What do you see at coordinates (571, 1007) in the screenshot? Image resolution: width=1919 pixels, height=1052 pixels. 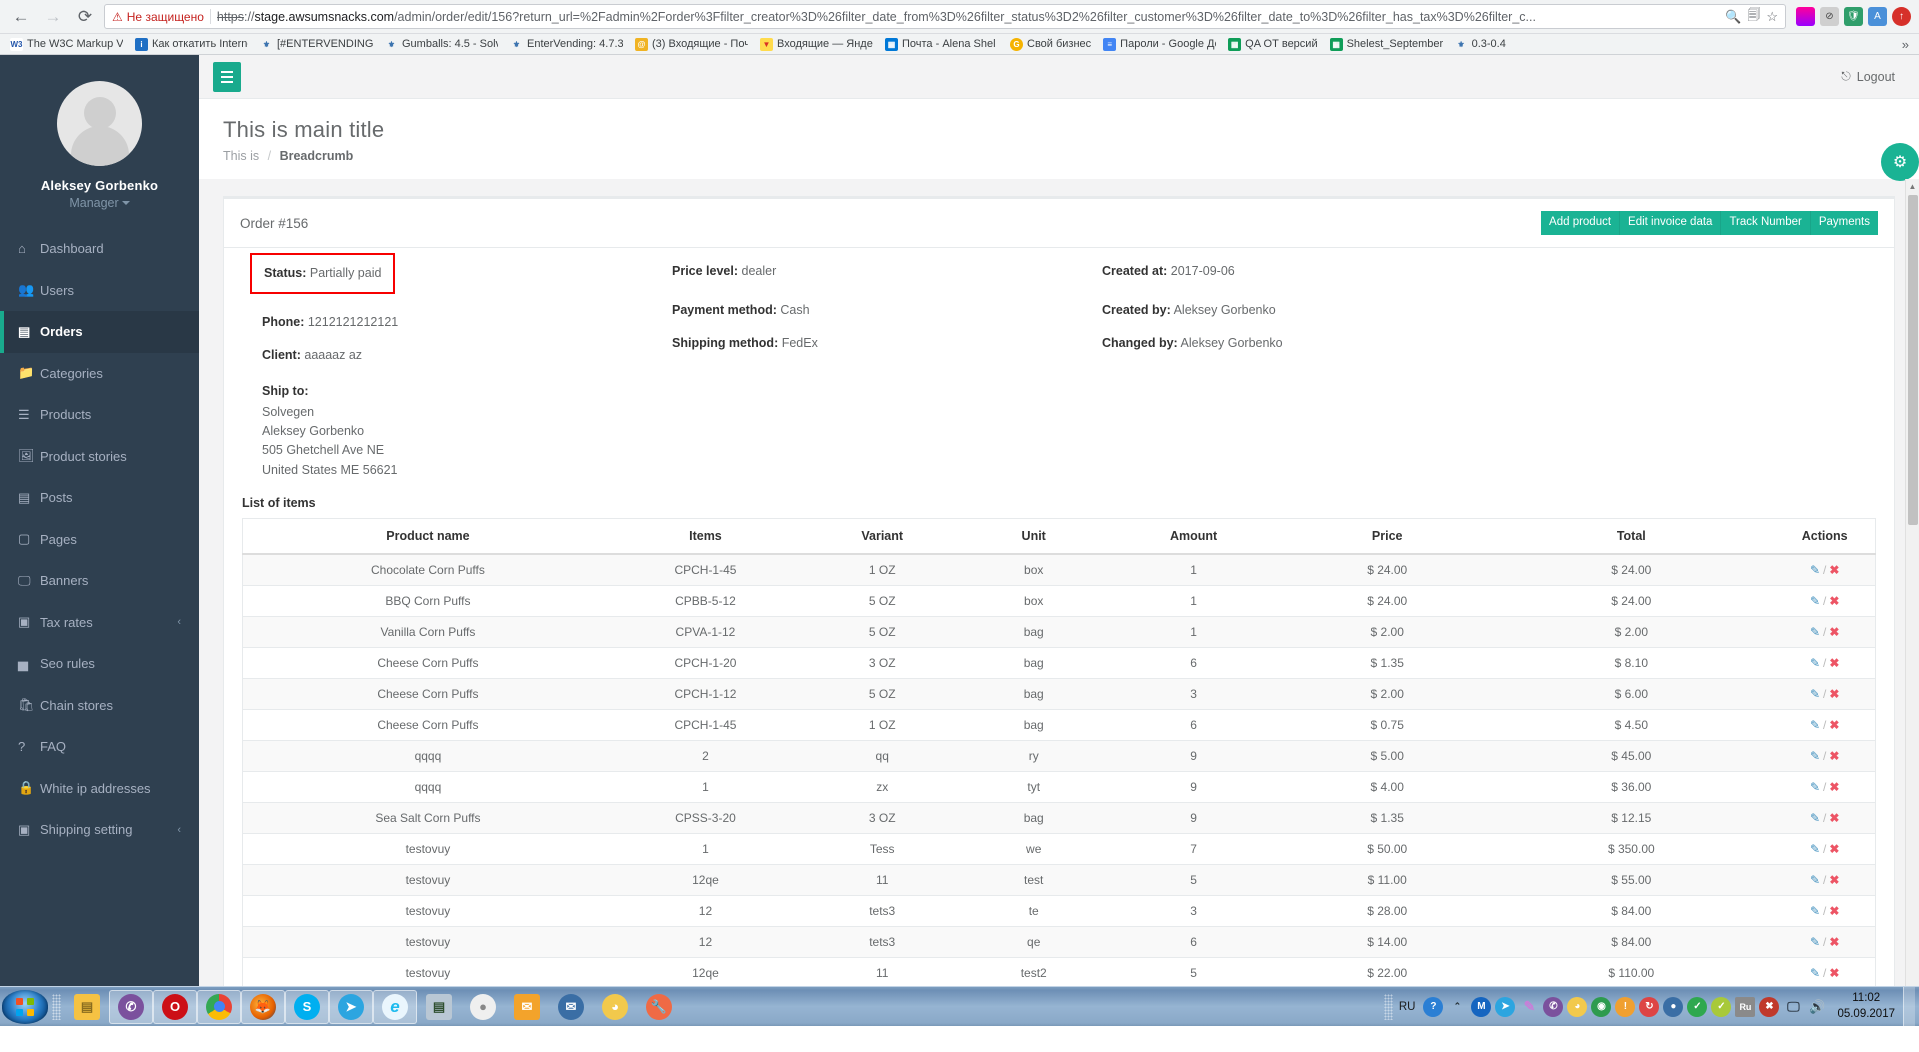 I see `taskbar-thunderbird-icon: ✉` at bounding box center [571, 1007].